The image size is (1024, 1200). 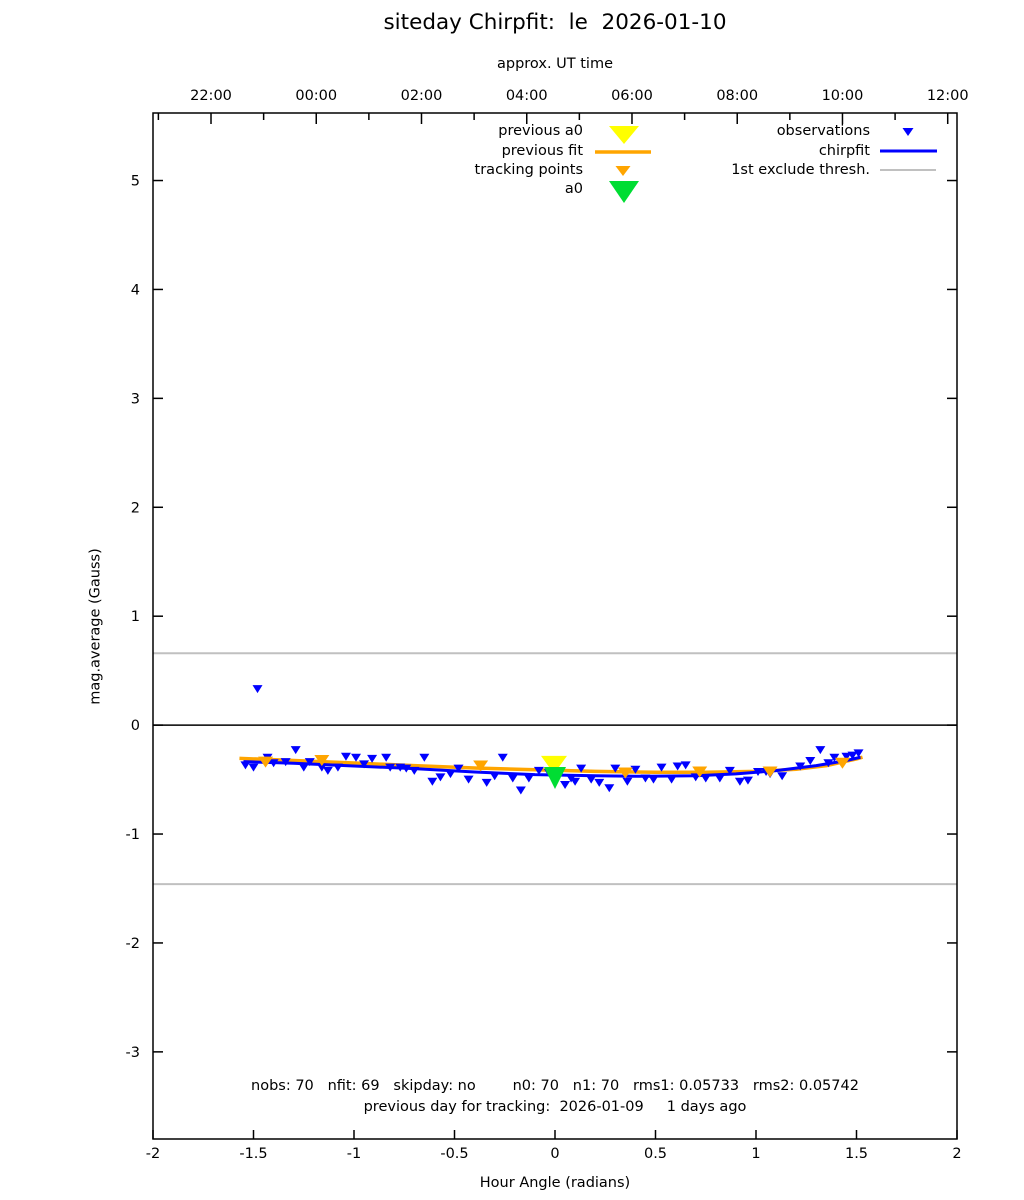 What do you see at coordinates (655, 1154) in the screenshot?
I see `x-tick-label: 0.5` at bounding box center [655, 1154].